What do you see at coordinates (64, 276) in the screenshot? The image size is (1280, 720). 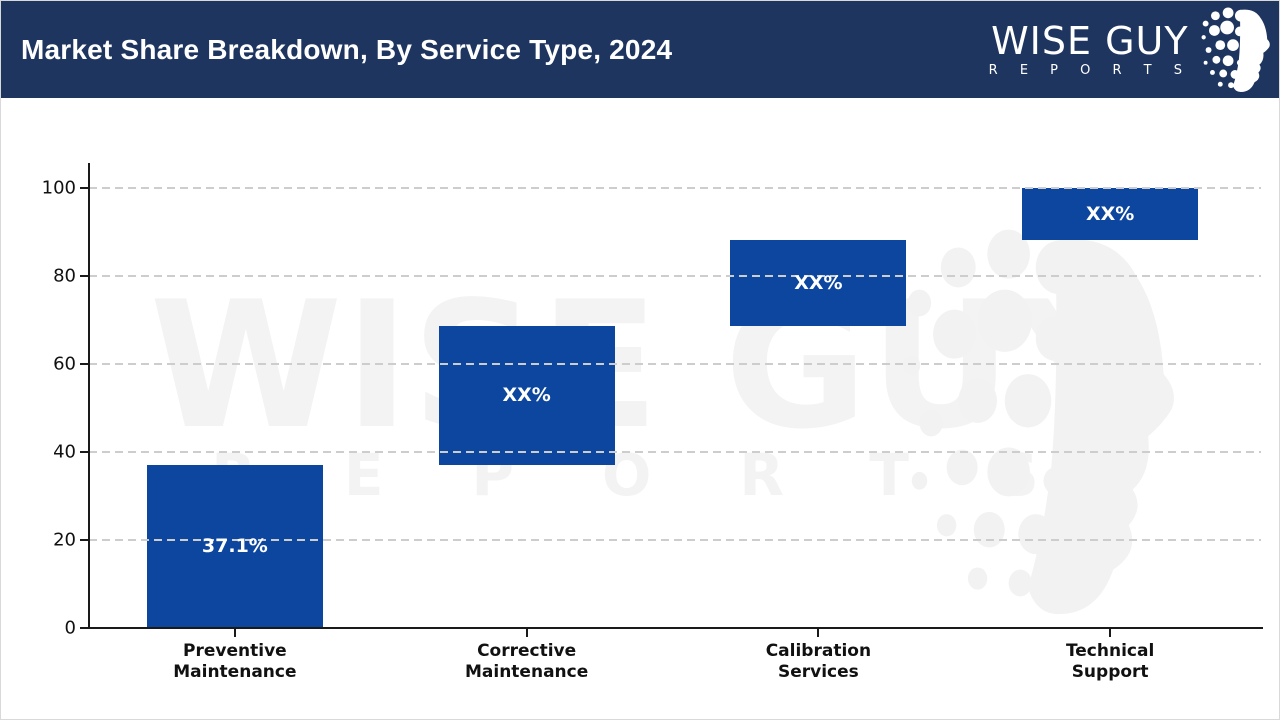 I see `y-tick-label: 80` at bounding box center [64, 276].